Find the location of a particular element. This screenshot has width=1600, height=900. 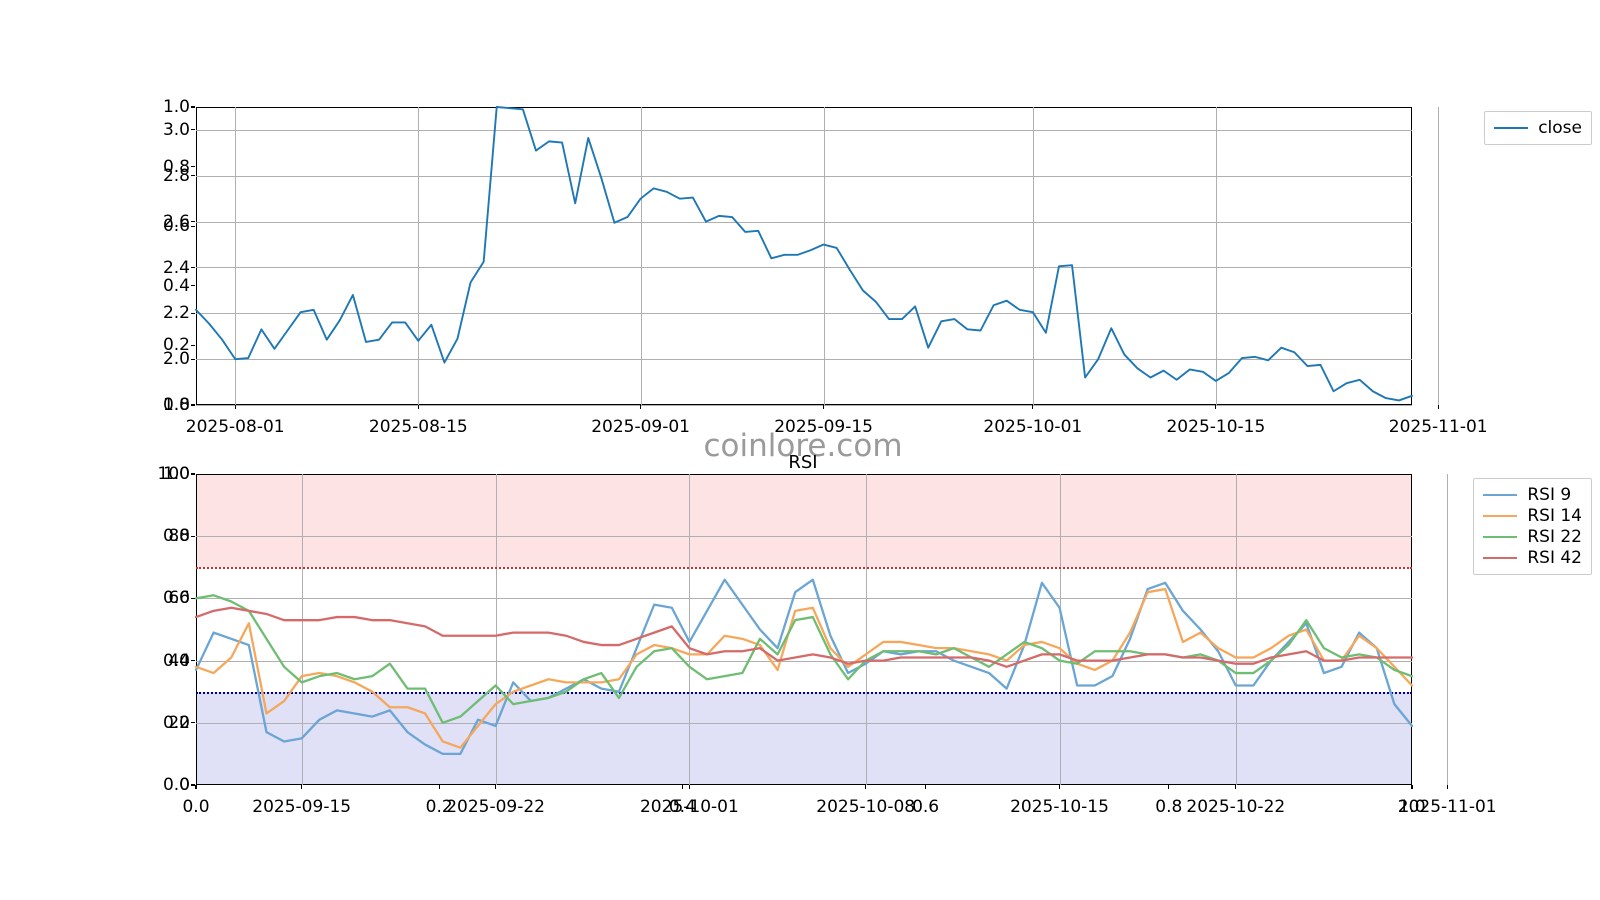

rsi-title: RSI is located at coordinates (803, 462).